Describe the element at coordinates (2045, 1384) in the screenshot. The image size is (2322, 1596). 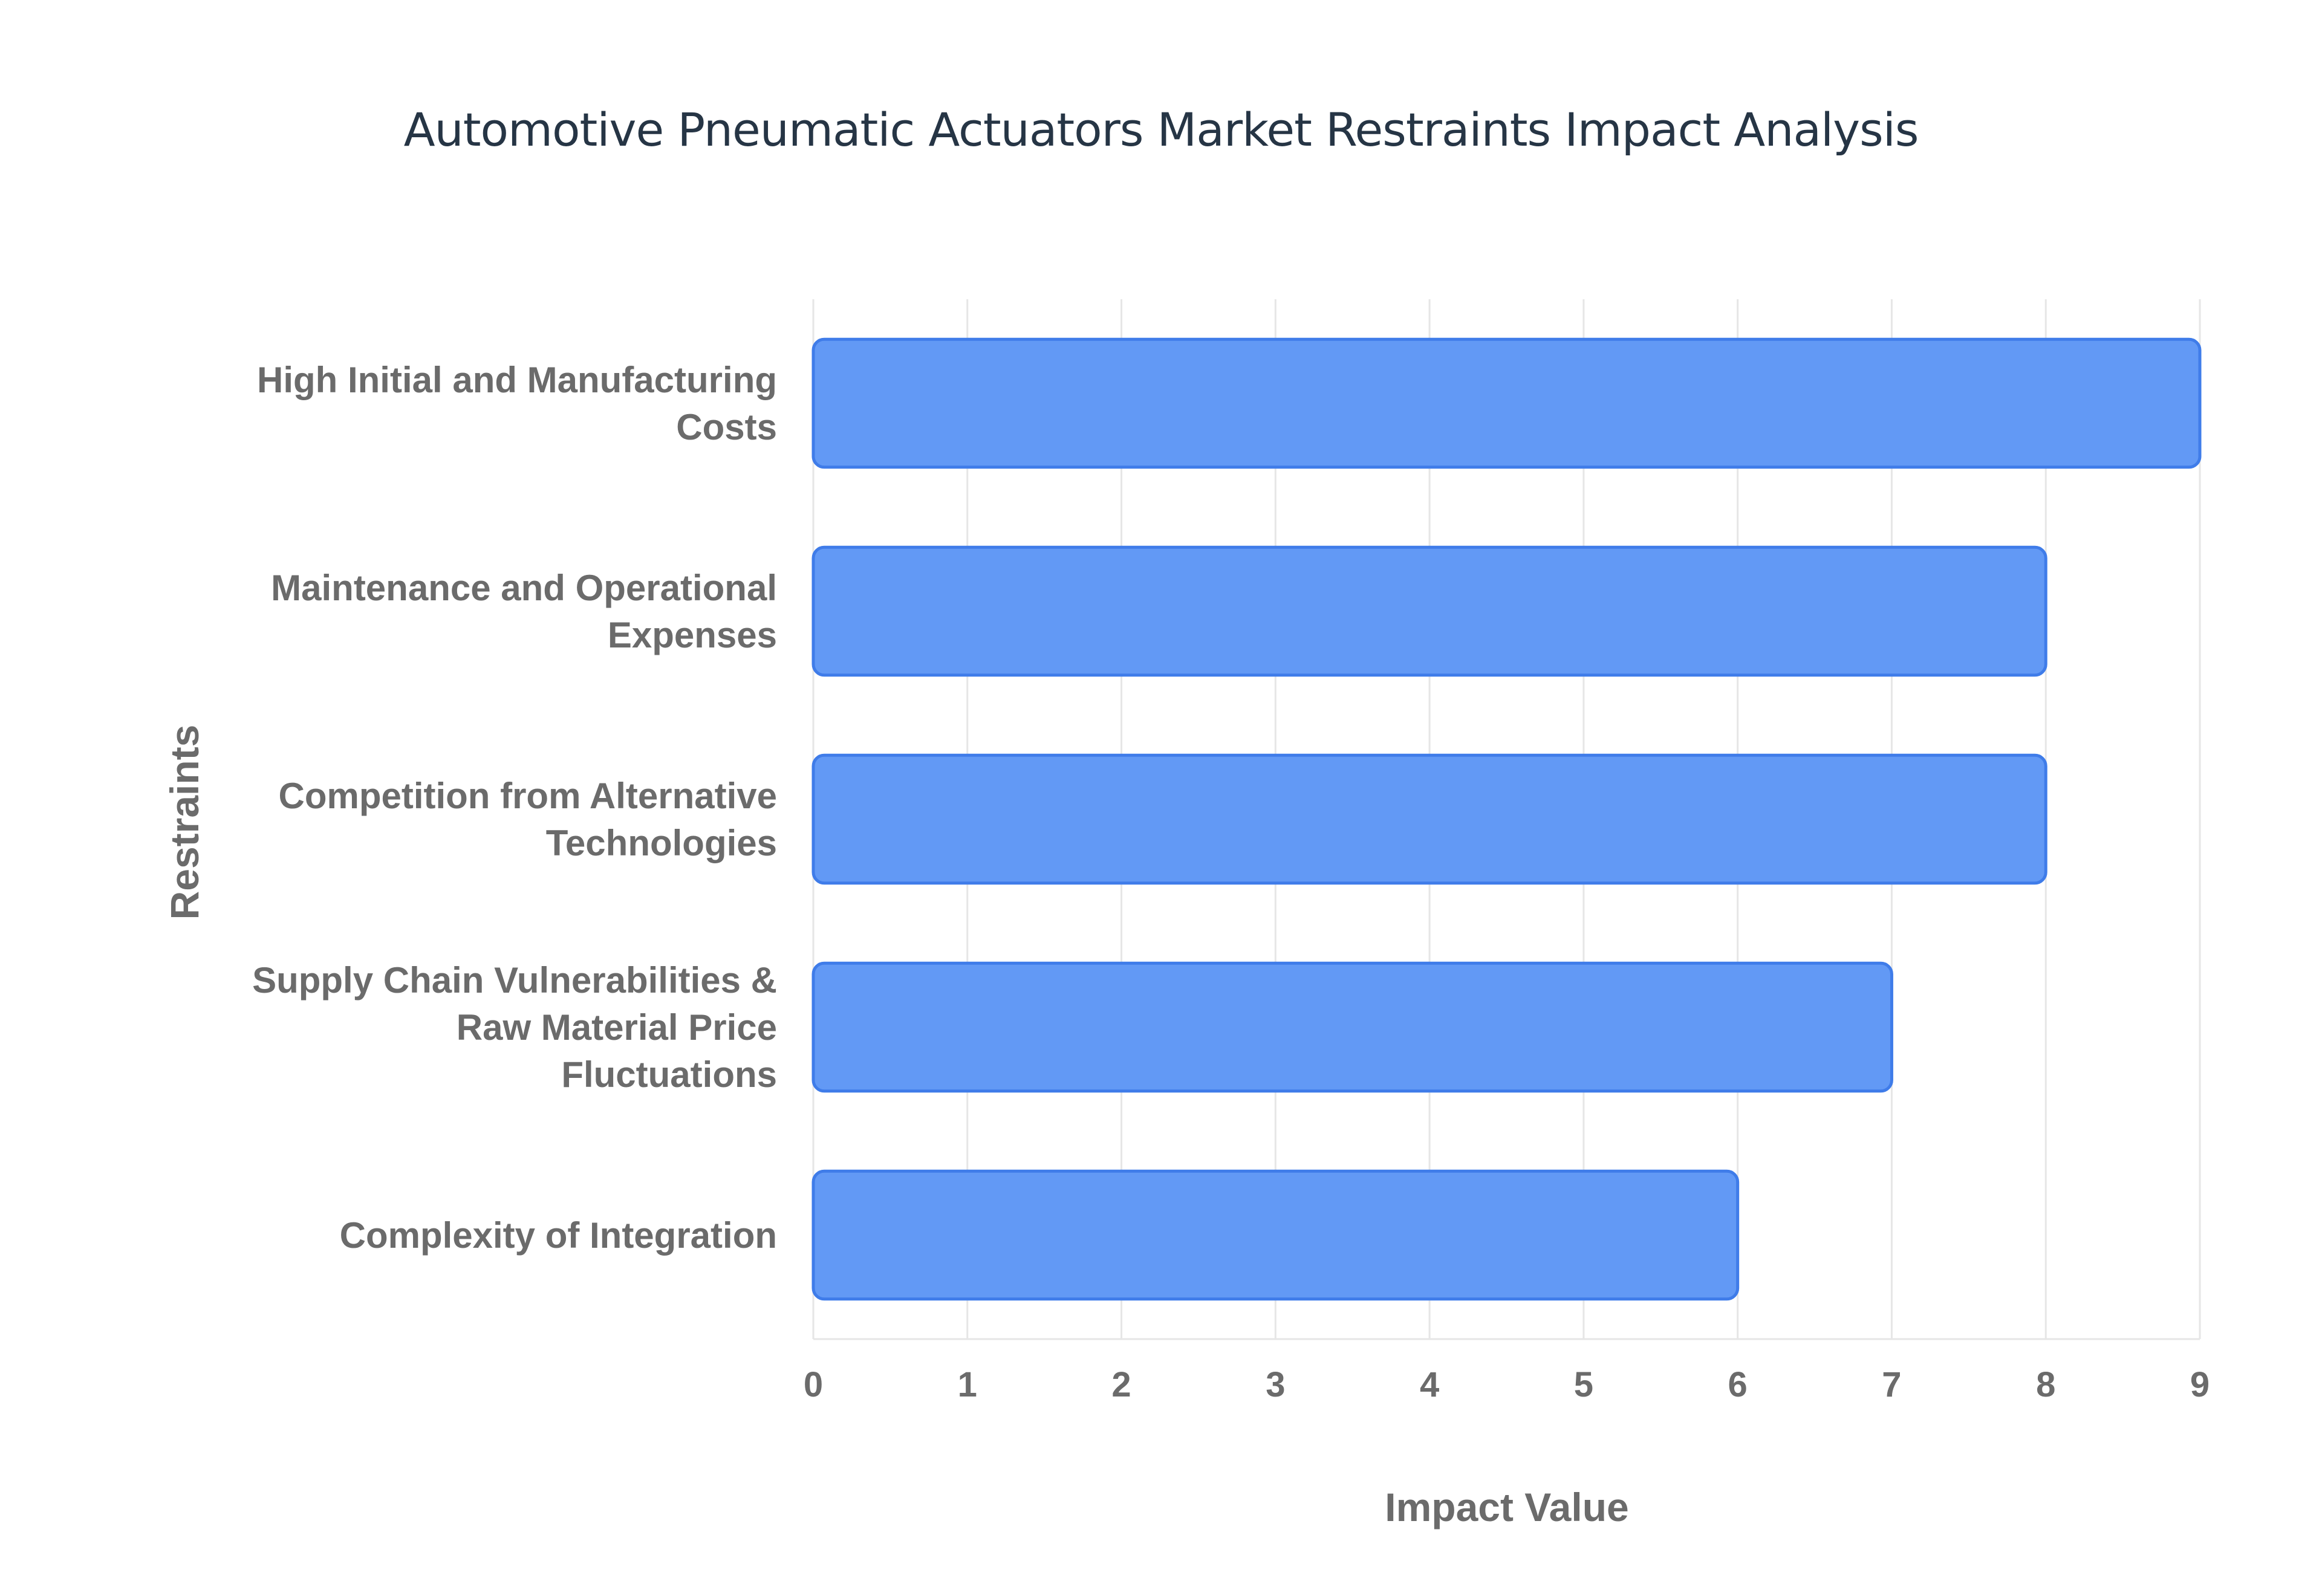
I see `x-tick-label-8: 8` at that location.